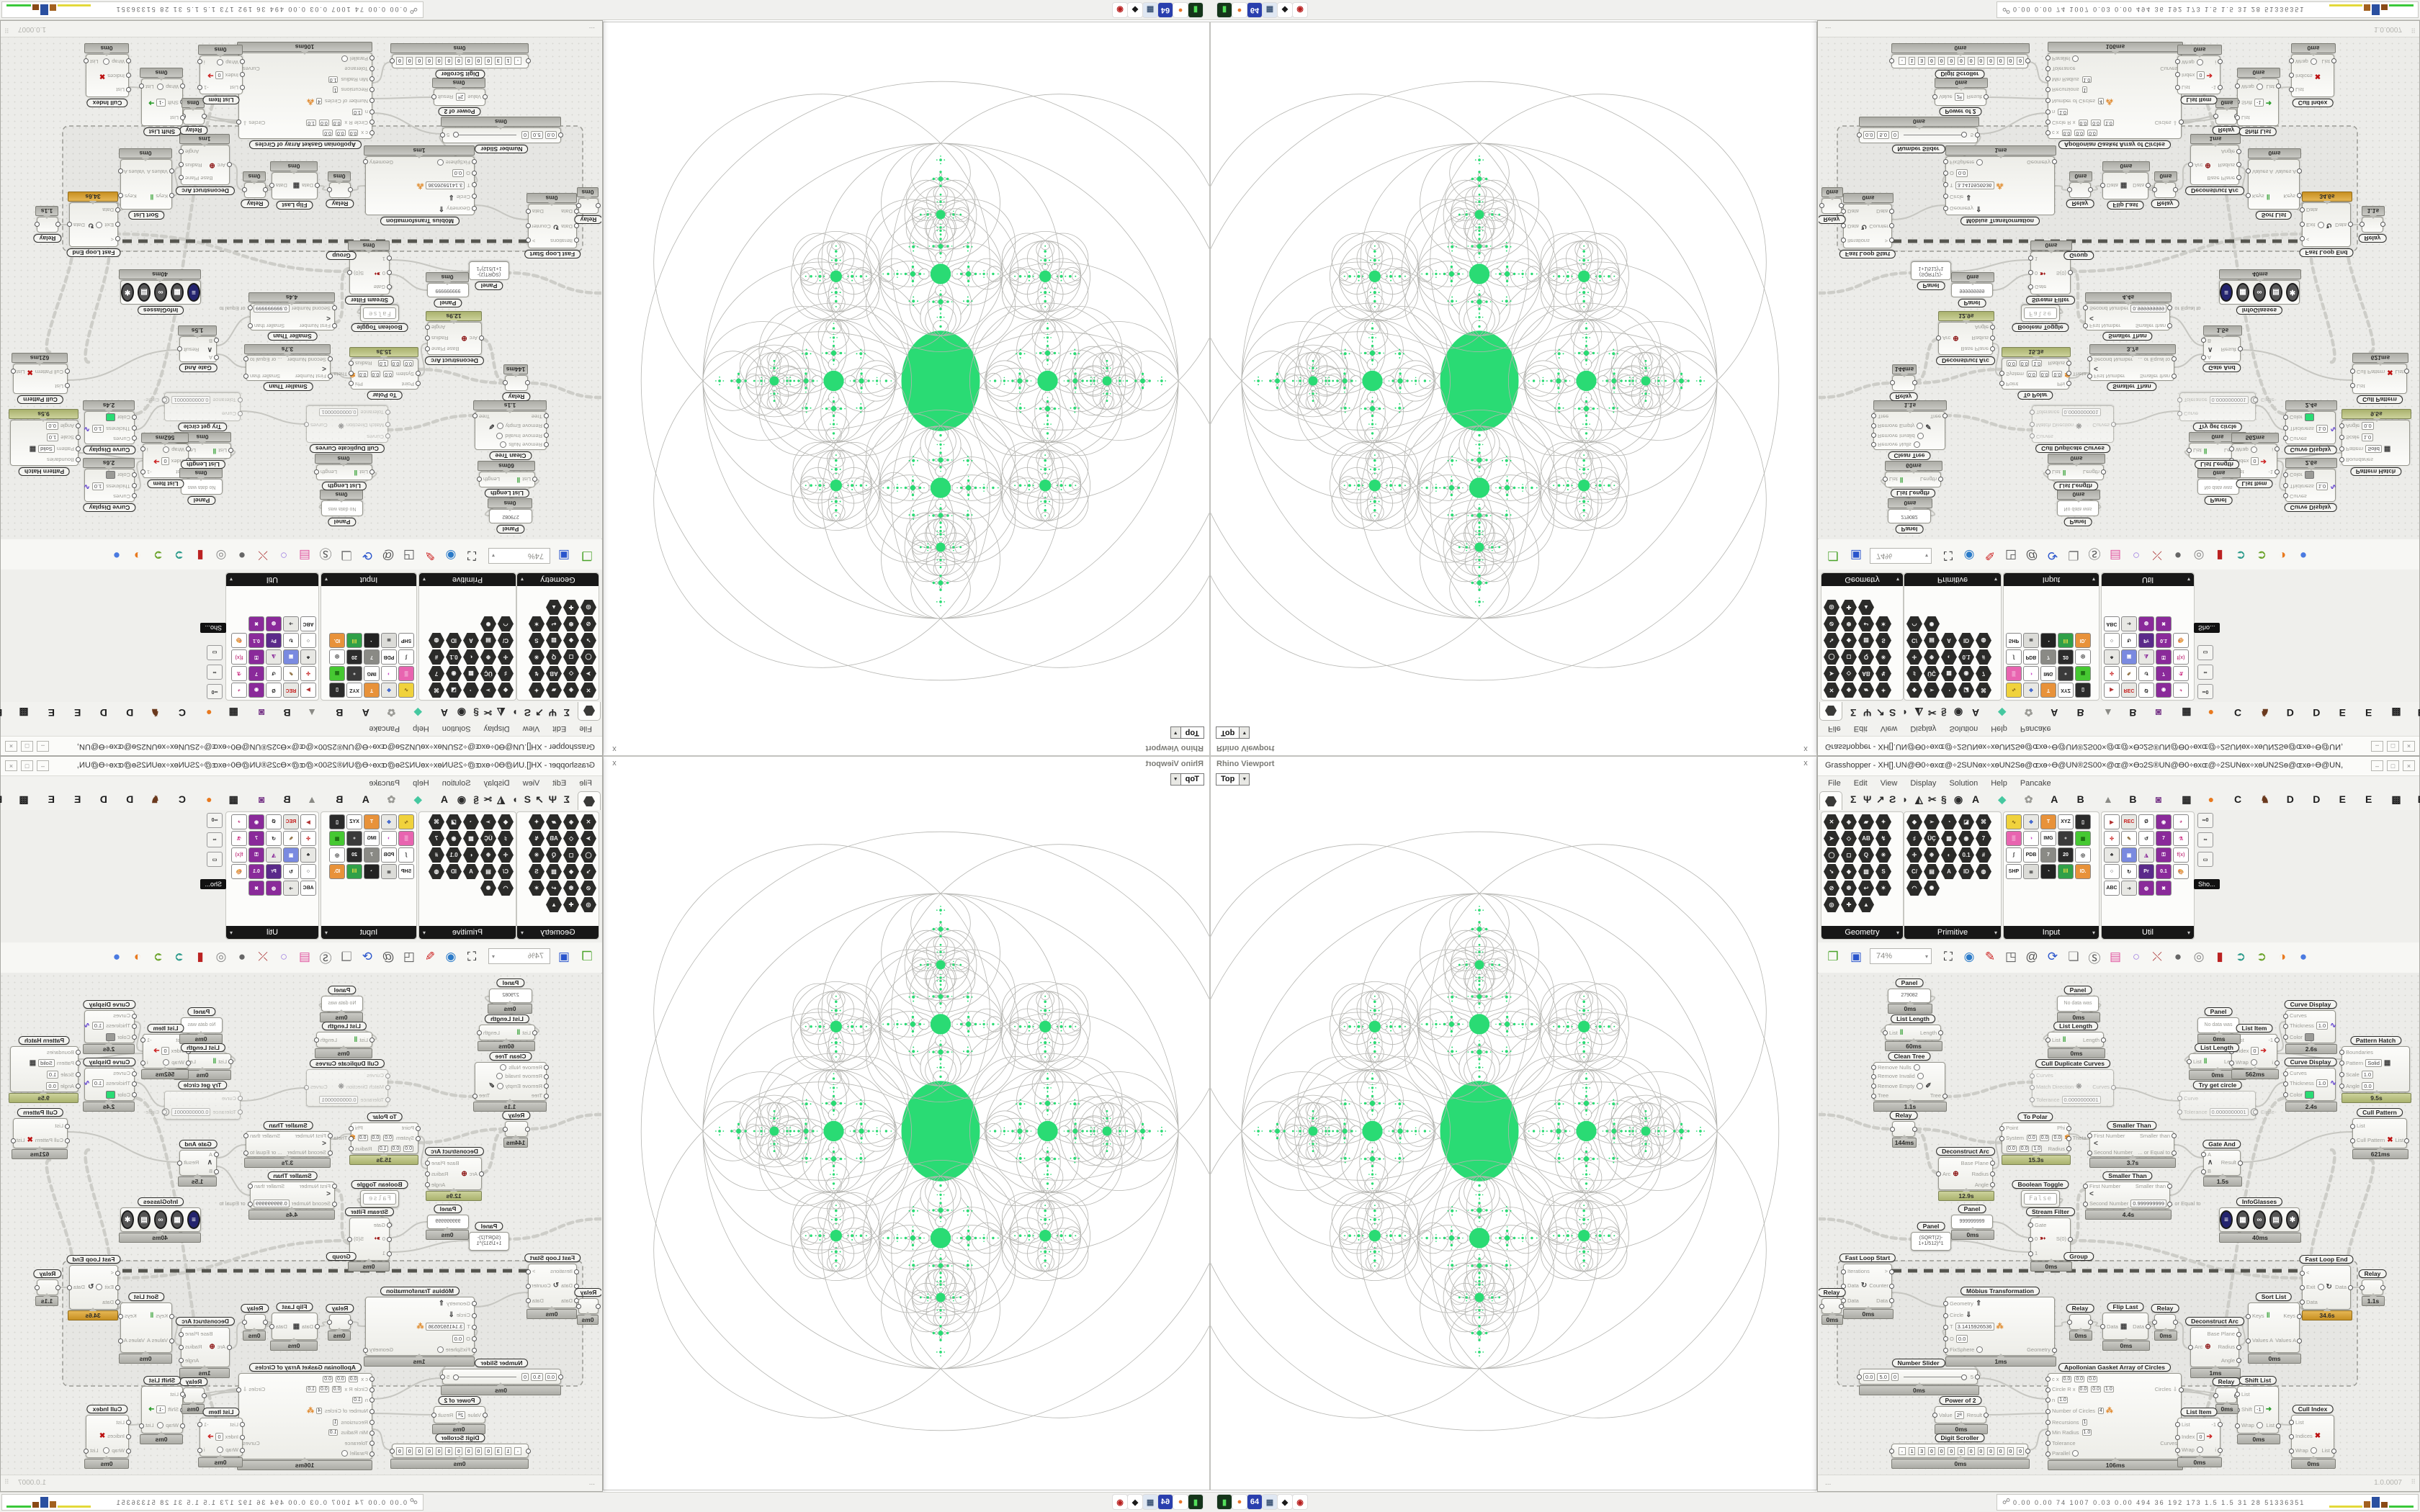  Describe the element at coordinates (2211, 713) in the screenshot. I see `tab-plugin-9: ●` at that location.